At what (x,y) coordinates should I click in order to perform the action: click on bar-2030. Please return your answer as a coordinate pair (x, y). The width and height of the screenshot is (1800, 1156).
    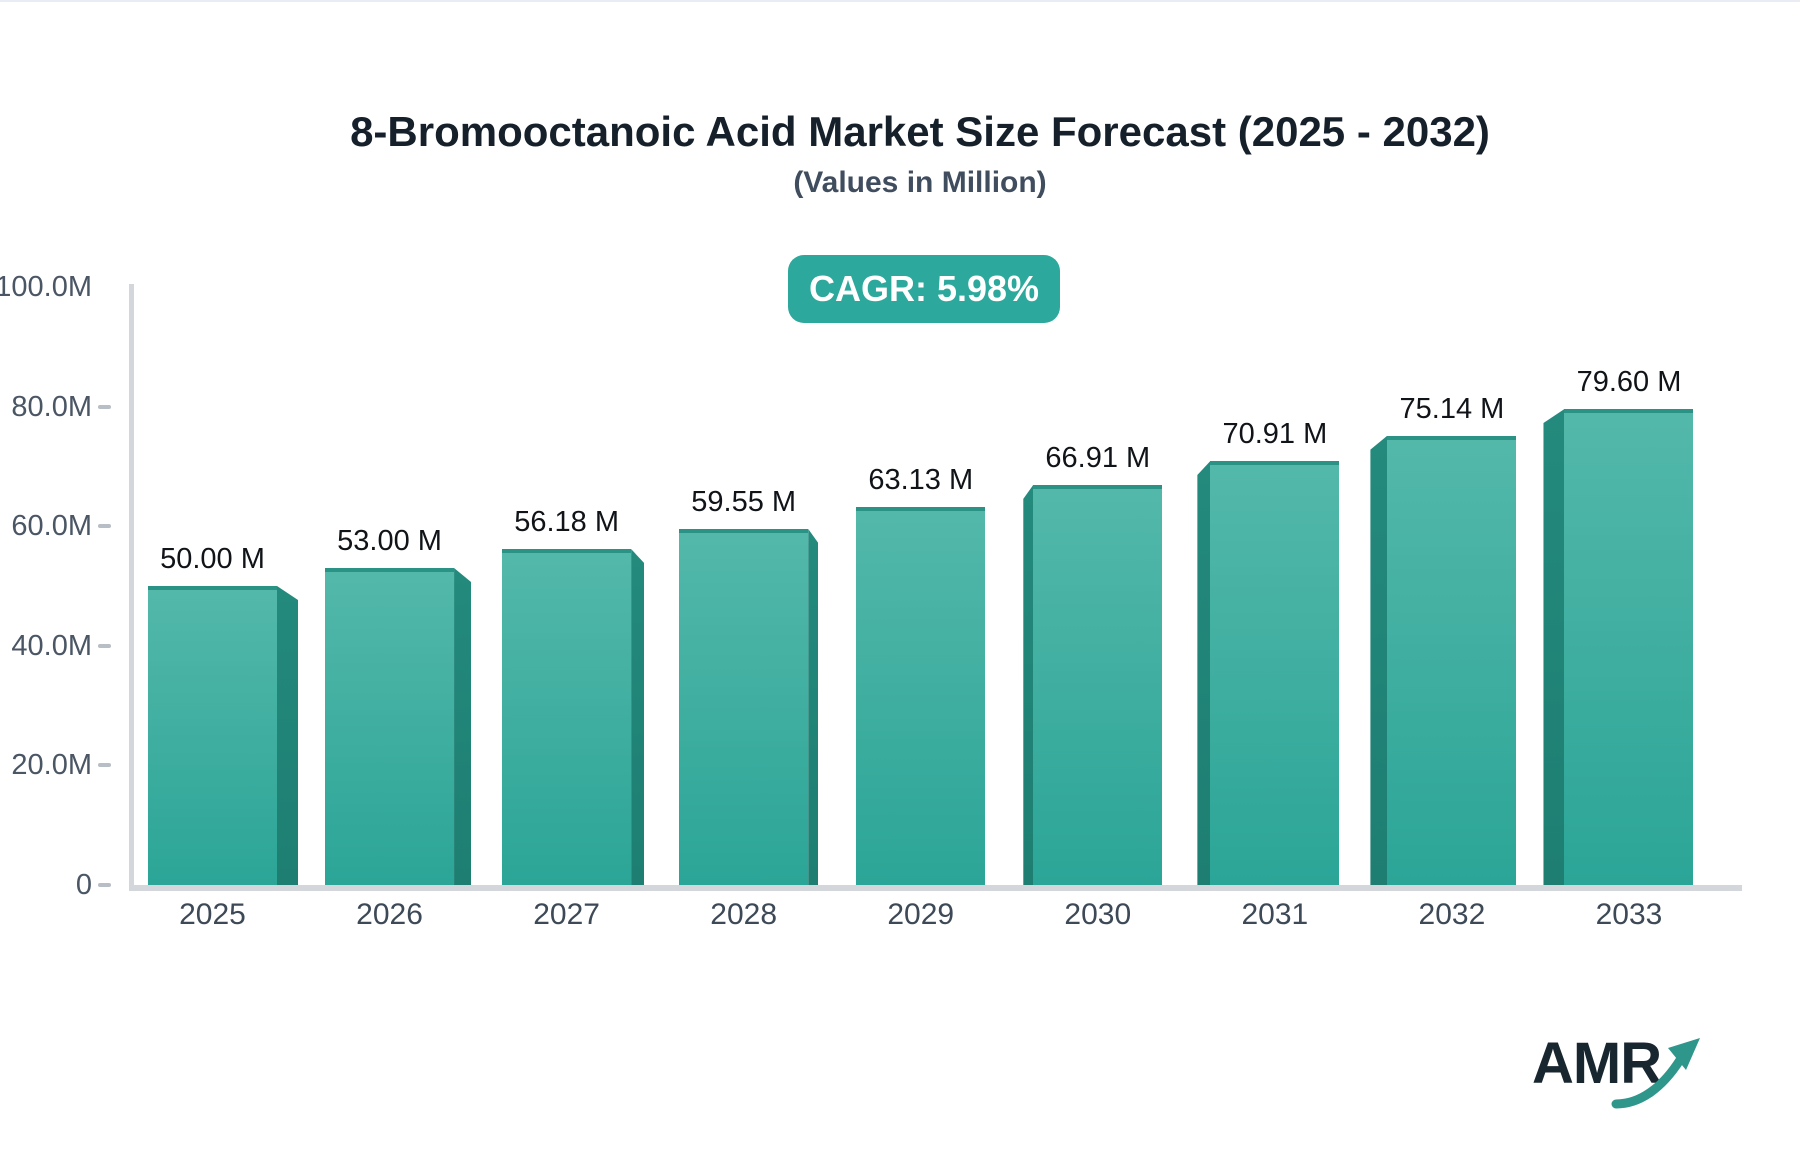
    Looking at the image, I should click on (1098, 684).